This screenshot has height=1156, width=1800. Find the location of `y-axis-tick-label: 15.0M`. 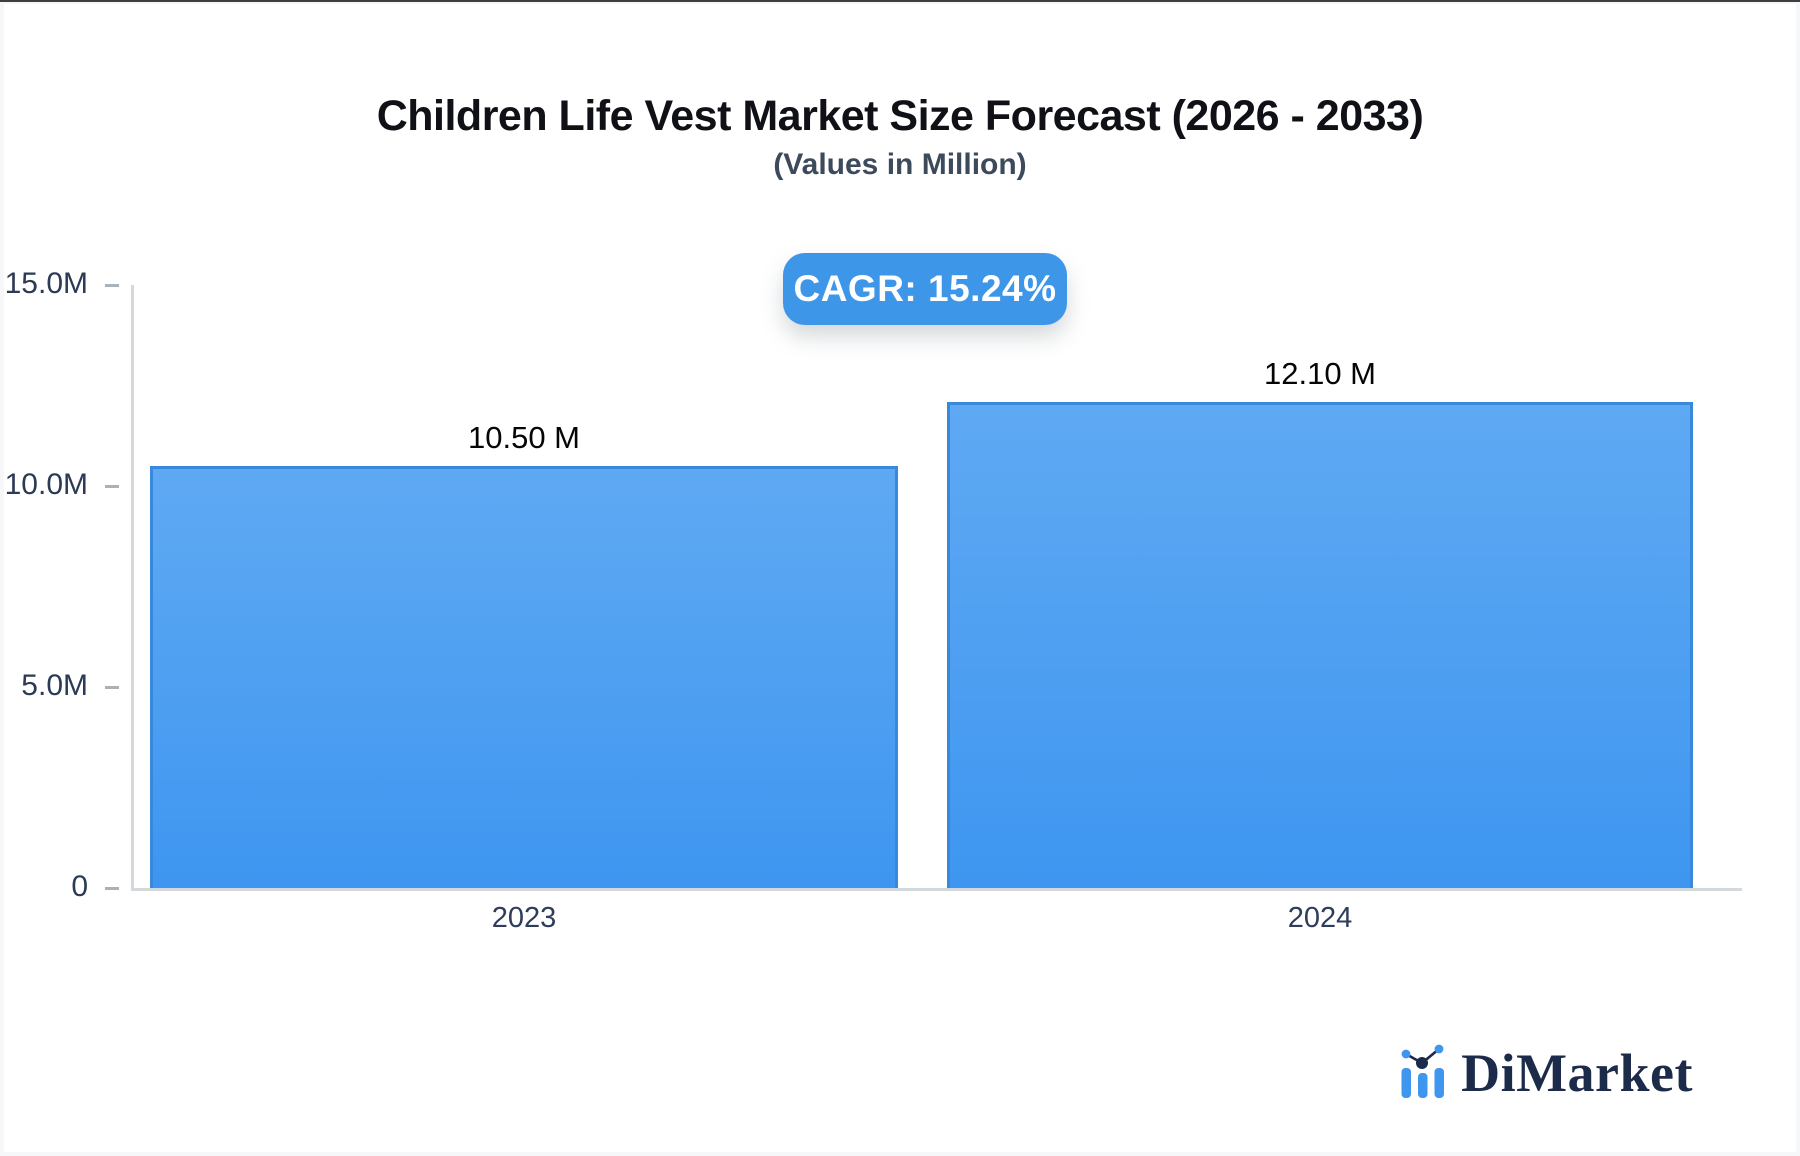

y-axis-tick-label: 15.0M is located at coordinates (46, 283).